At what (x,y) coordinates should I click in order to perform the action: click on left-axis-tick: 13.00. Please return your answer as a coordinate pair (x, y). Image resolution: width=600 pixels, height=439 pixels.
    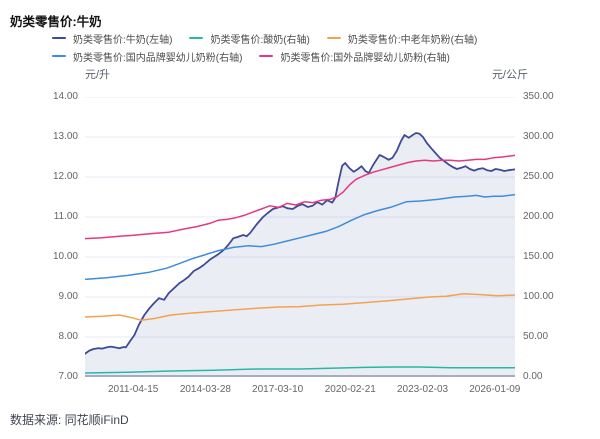
    Looking at the image, I should click on (65, 136).